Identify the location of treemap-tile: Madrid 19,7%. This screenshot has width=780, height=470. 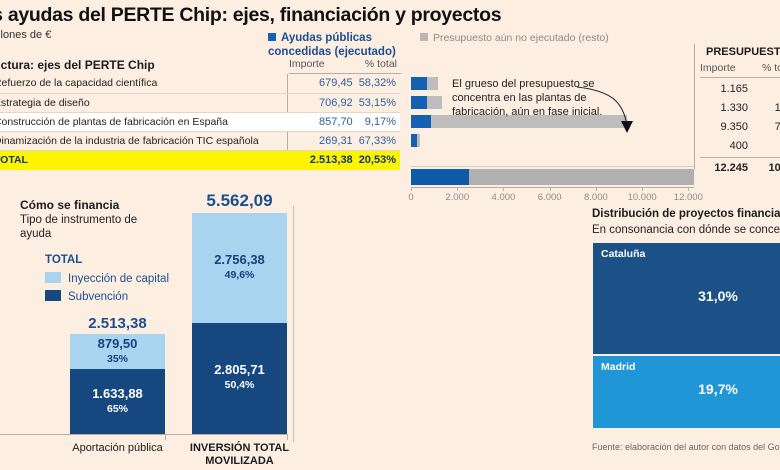
(686, 392).